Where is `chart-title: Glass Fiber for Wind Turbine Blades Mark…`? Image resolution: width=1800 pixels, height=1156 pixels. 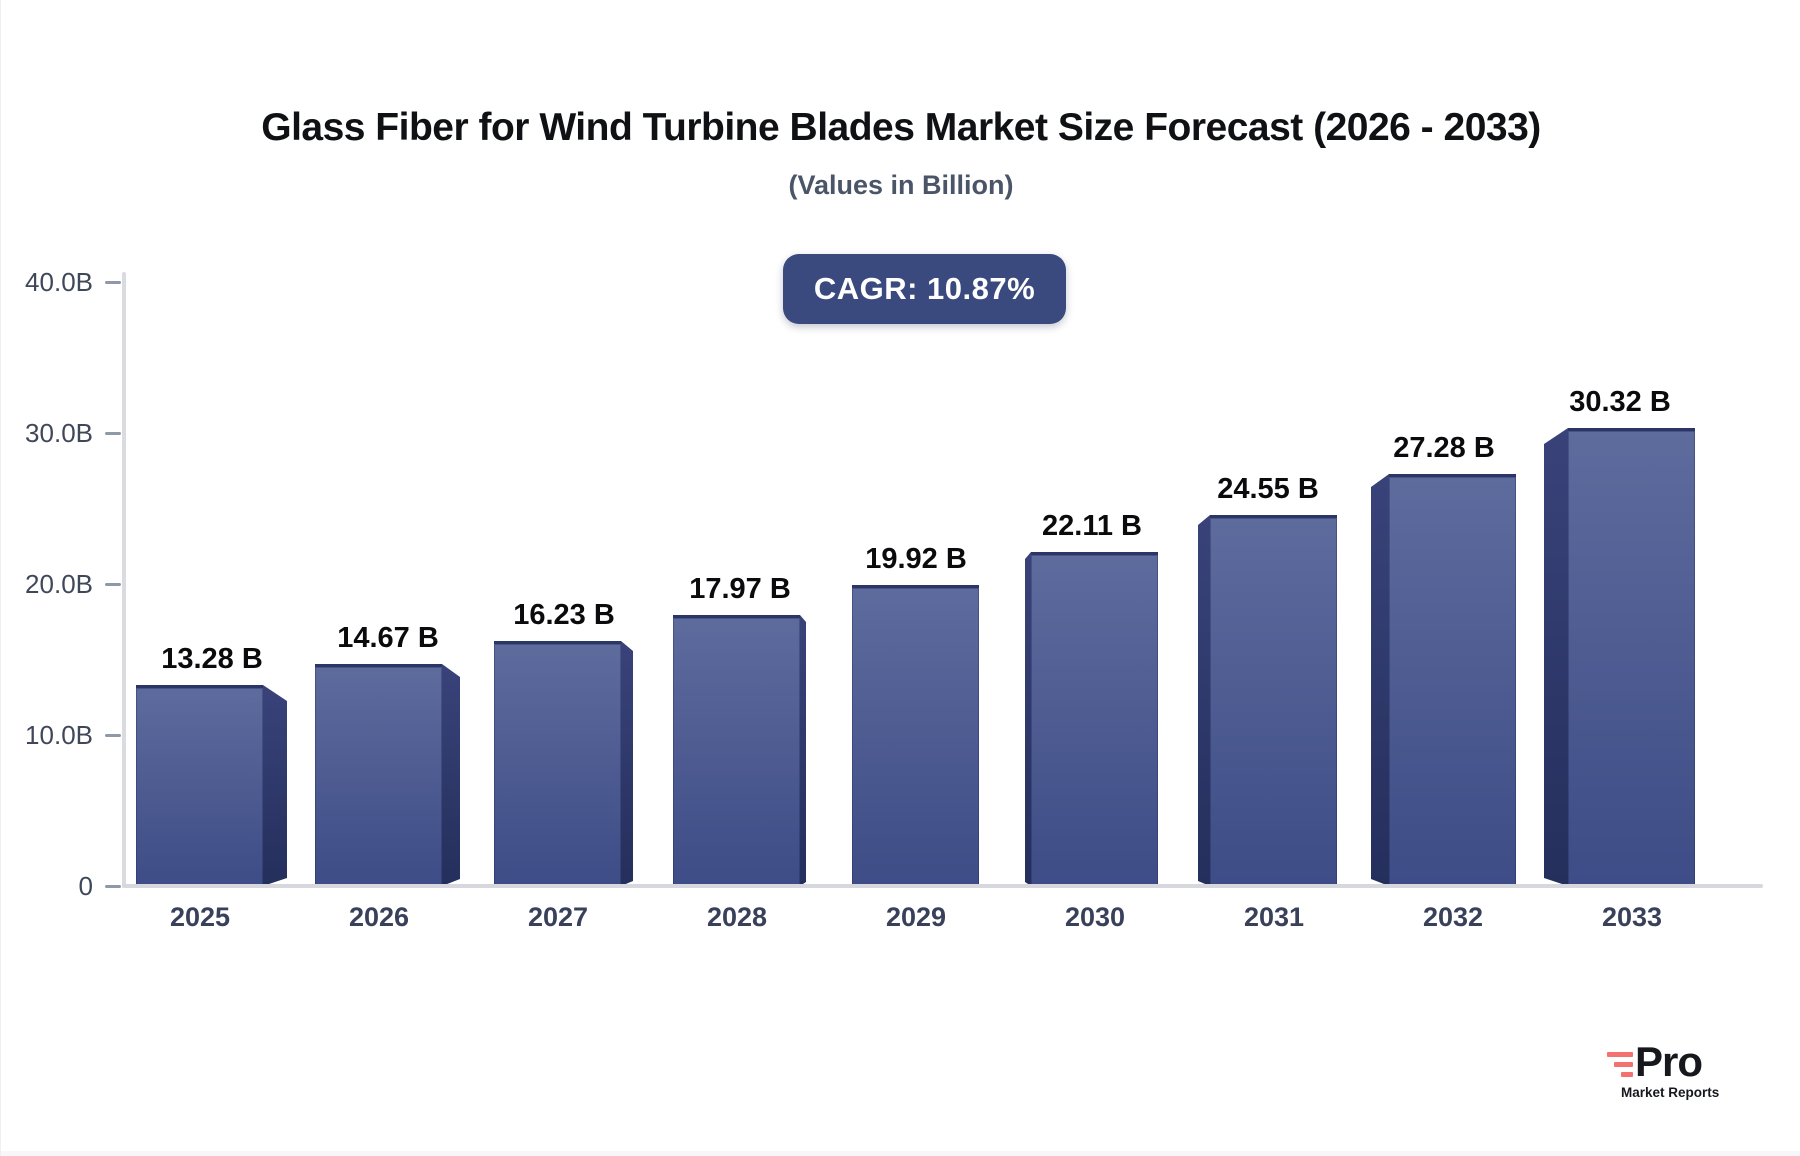
chart-title: Glass Fiber for Wind Turbine Blades Mark… is located at coordinates (901, 127).